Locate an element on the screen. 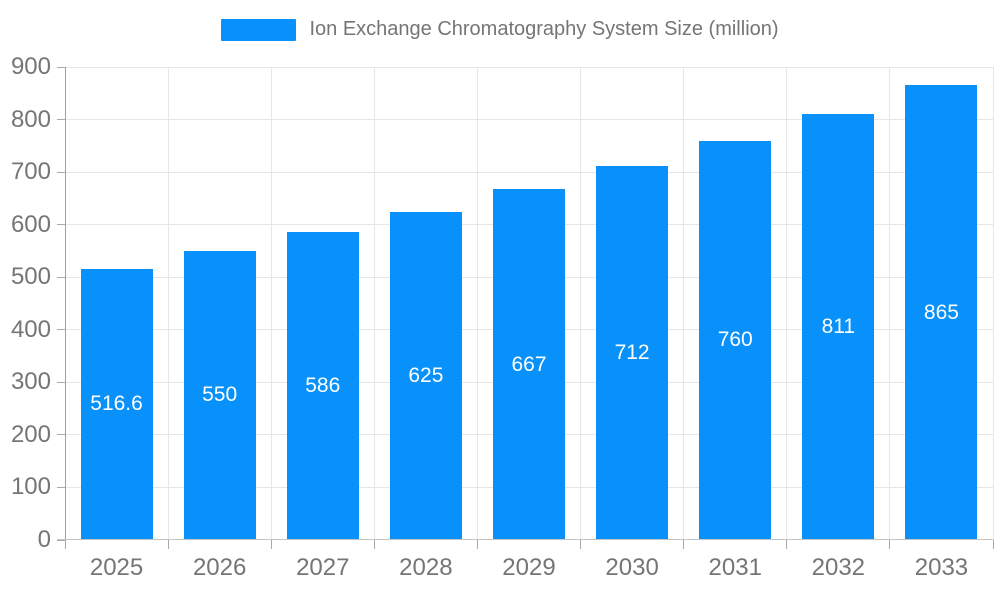 The width and height of the screenshot is (1000, 600). bar-value-label: 760 is located at coordinates (735, 340).